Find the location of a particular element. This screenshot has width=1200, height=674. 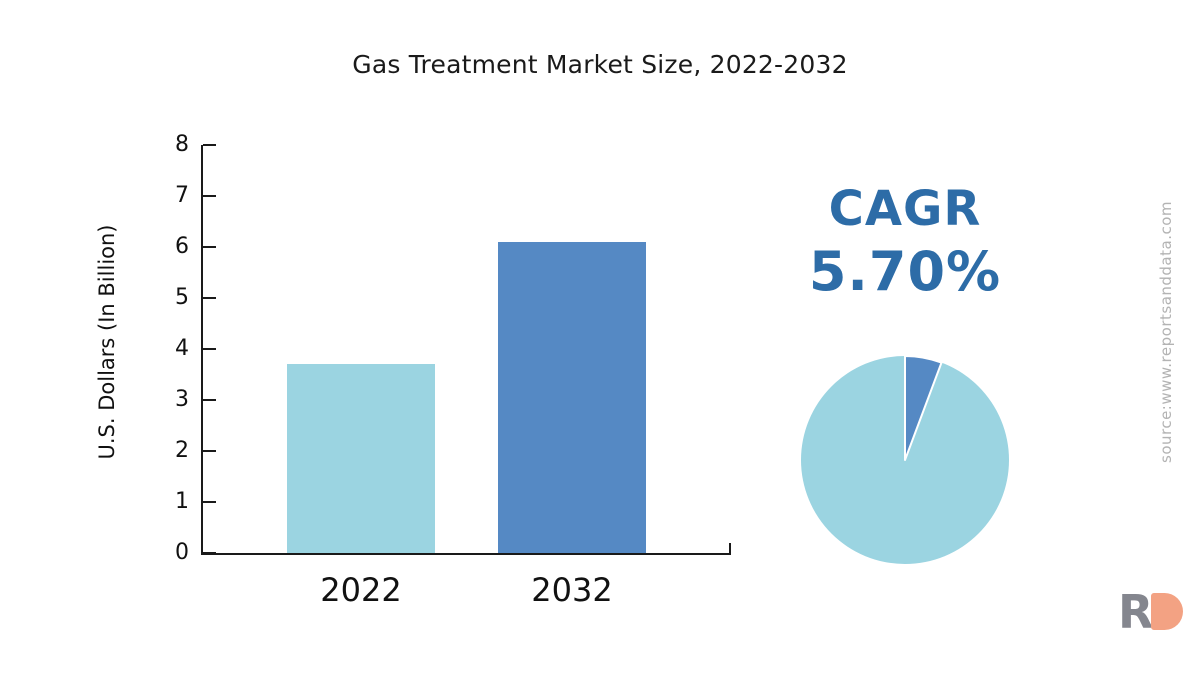

cagr-label: CAGR is located at coordinates (905, 209).